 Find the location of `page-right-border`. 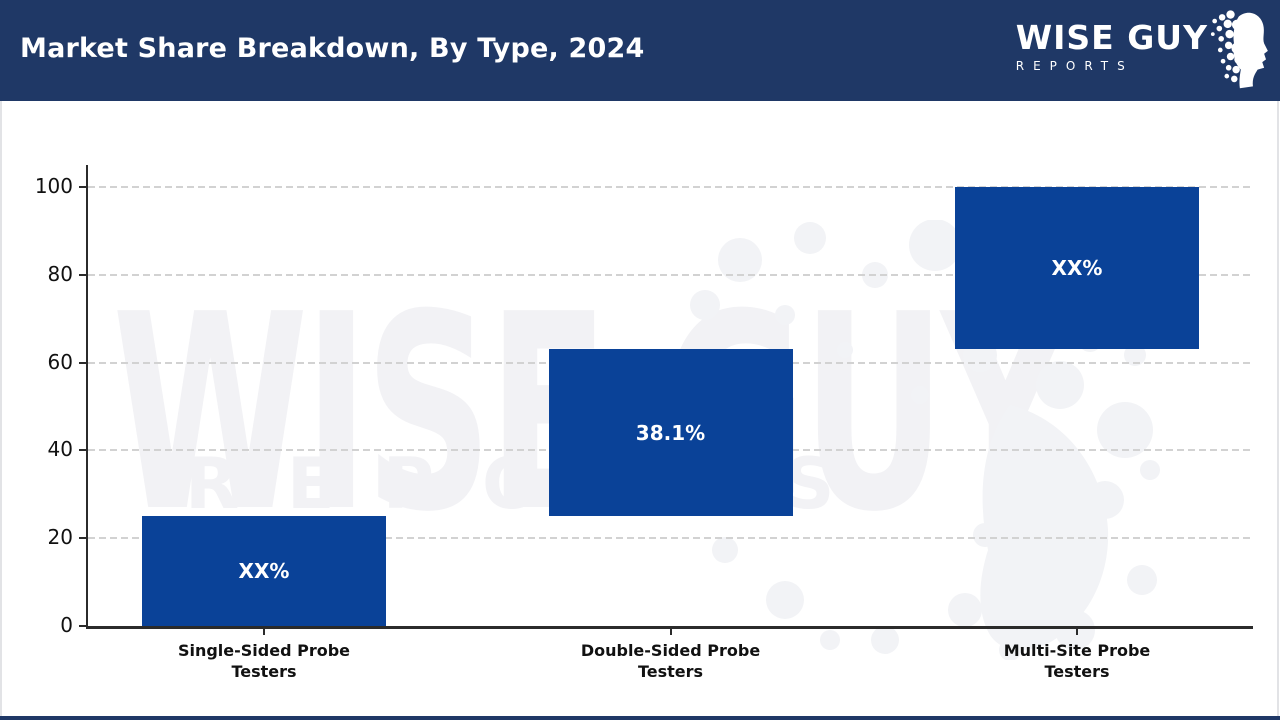

page-right-border is located at coordinates (1278, 408).